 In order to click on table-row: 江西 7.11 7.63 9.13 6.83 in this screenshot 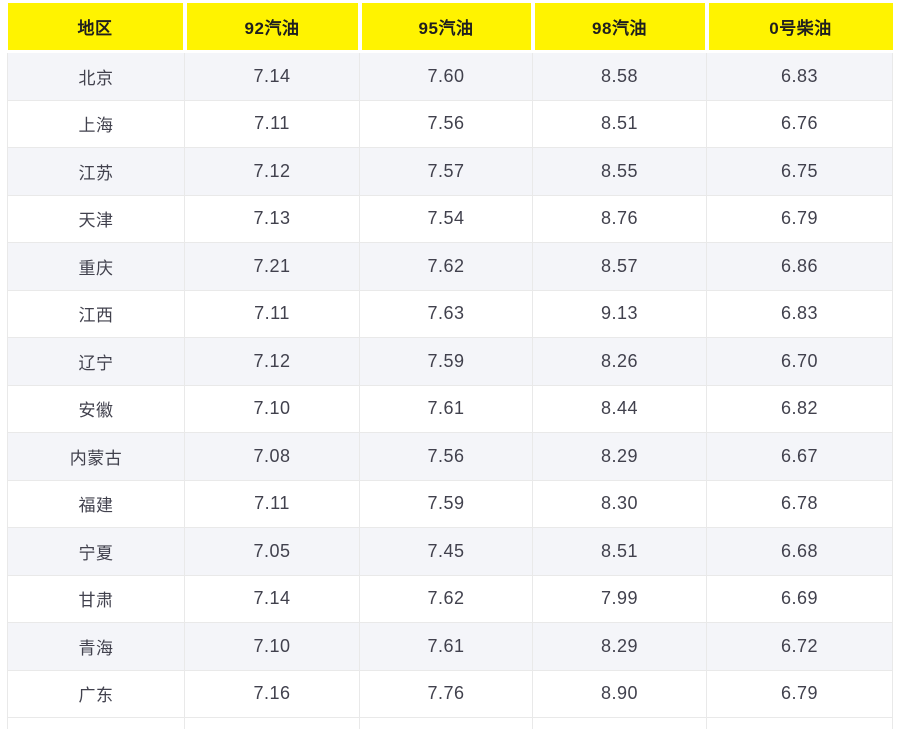, I will do `click(450, 313)`.